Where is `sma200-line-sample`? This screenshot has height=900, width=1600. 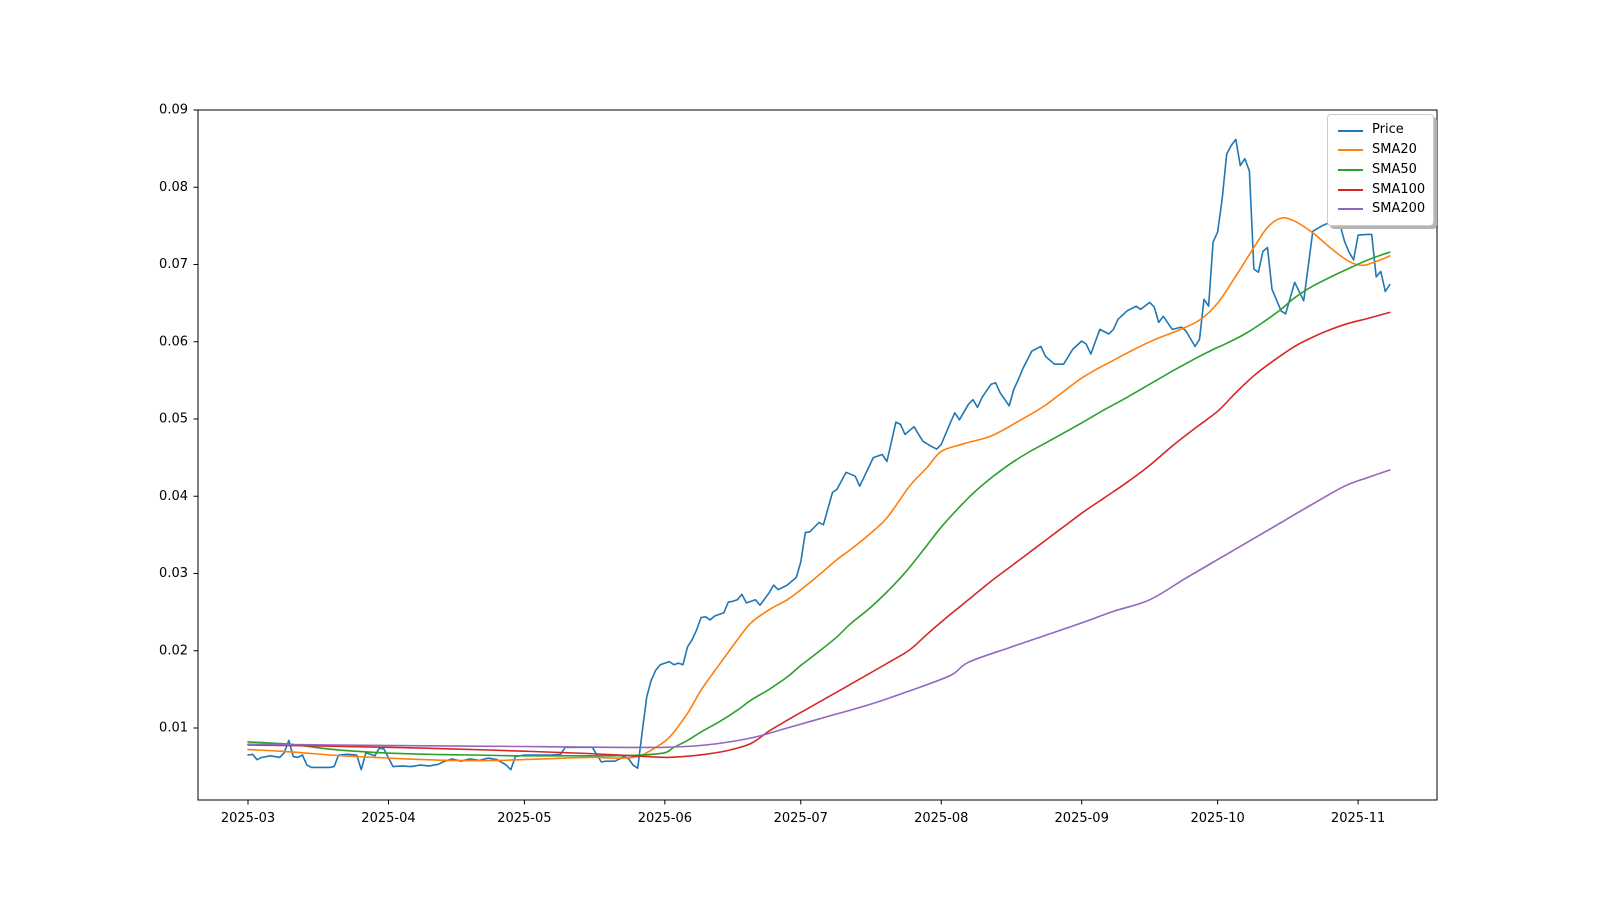 sma200-line-sample is located at coordinates (1350, 209).